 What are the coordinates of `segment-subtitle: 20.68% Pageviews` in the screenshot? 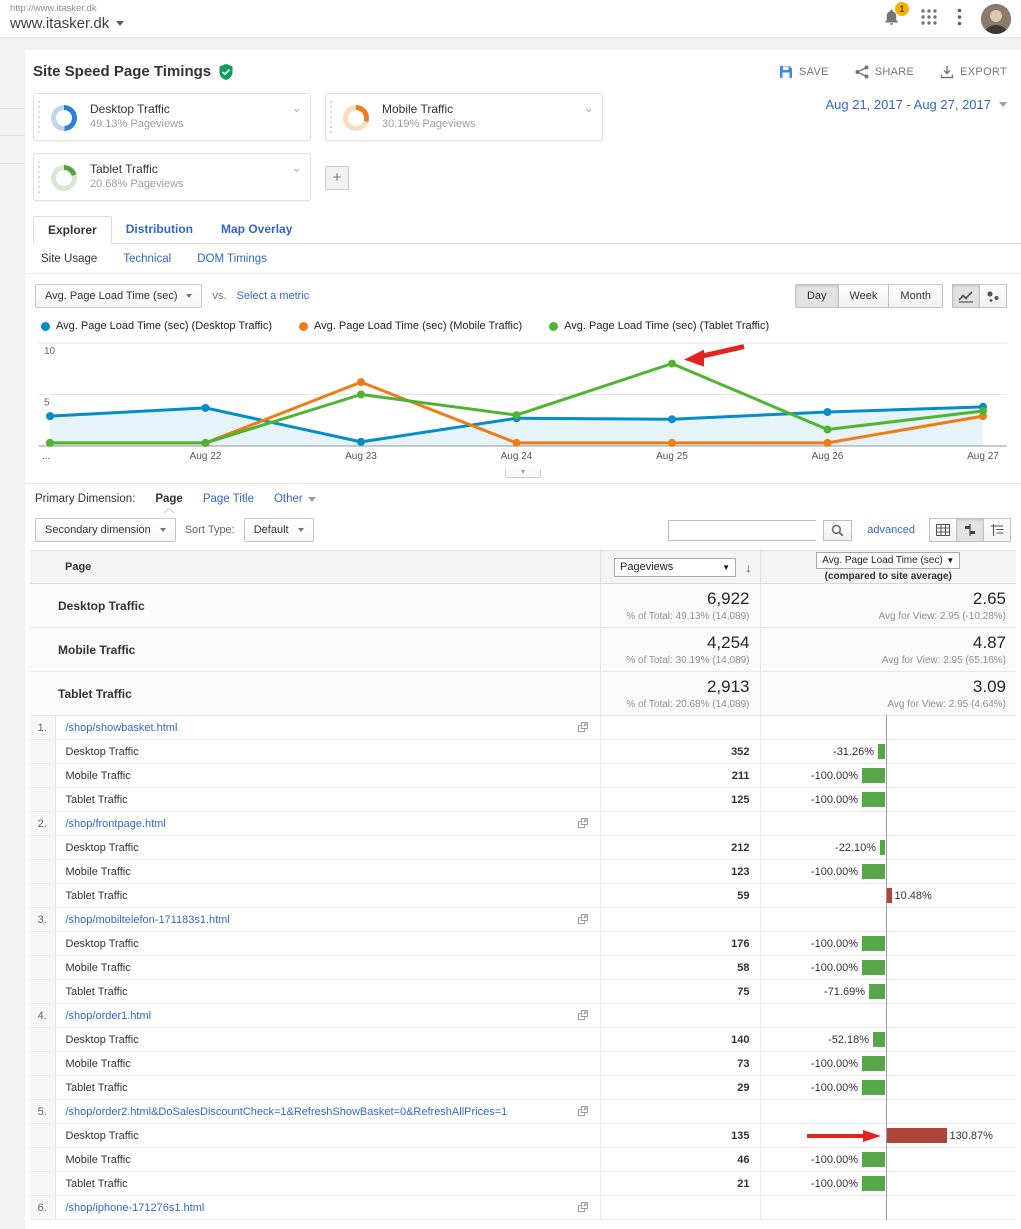 It's located at (137, 184).